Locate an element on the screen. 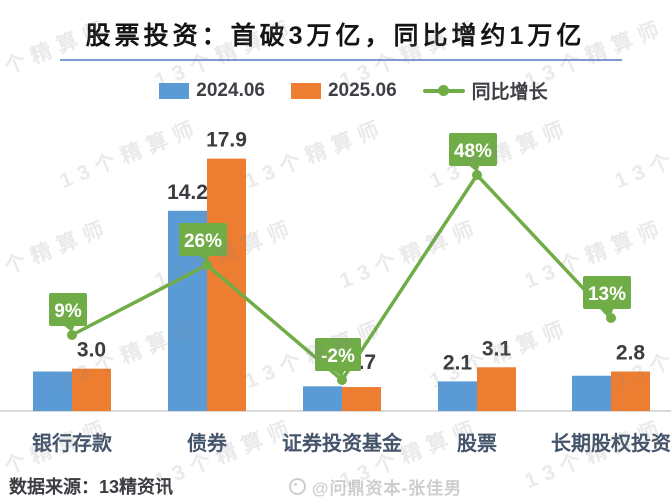 Image resolution: width=671 pixels, height=500 pixels. bar-2025.06-证券投资基金 is located at coordinates (361, 399).